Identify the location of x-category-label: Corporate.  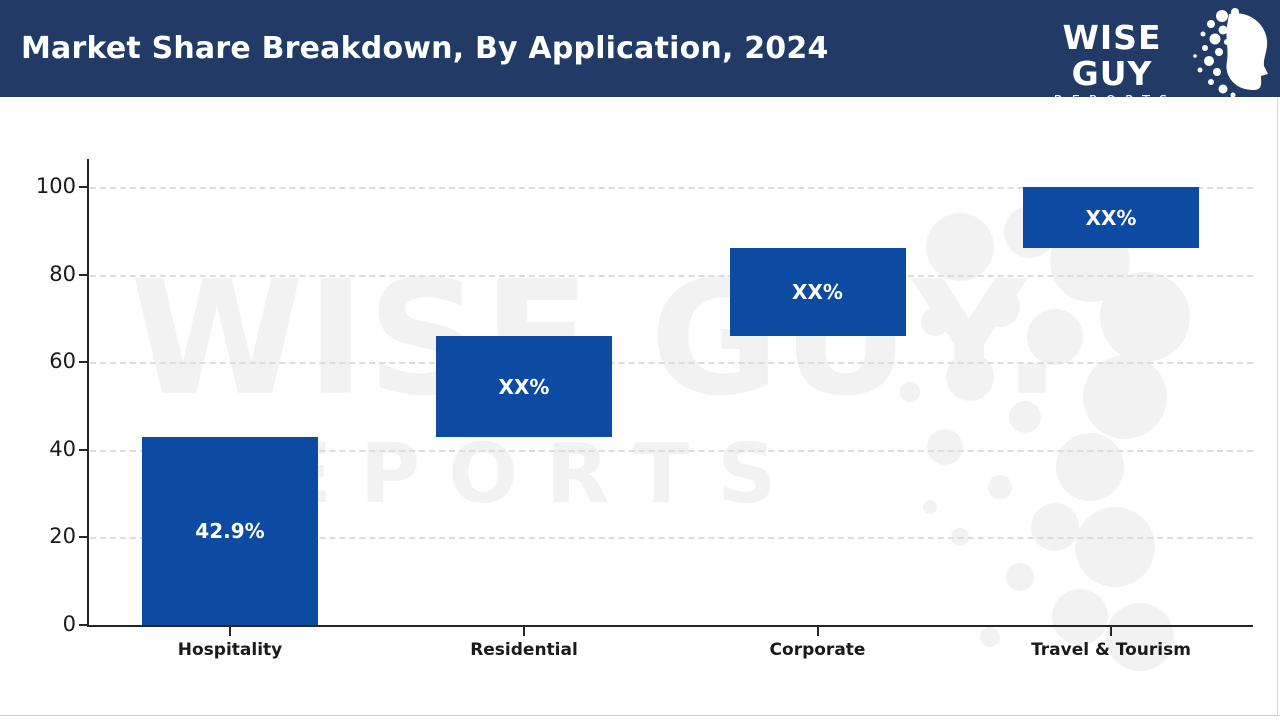
(817, 650).